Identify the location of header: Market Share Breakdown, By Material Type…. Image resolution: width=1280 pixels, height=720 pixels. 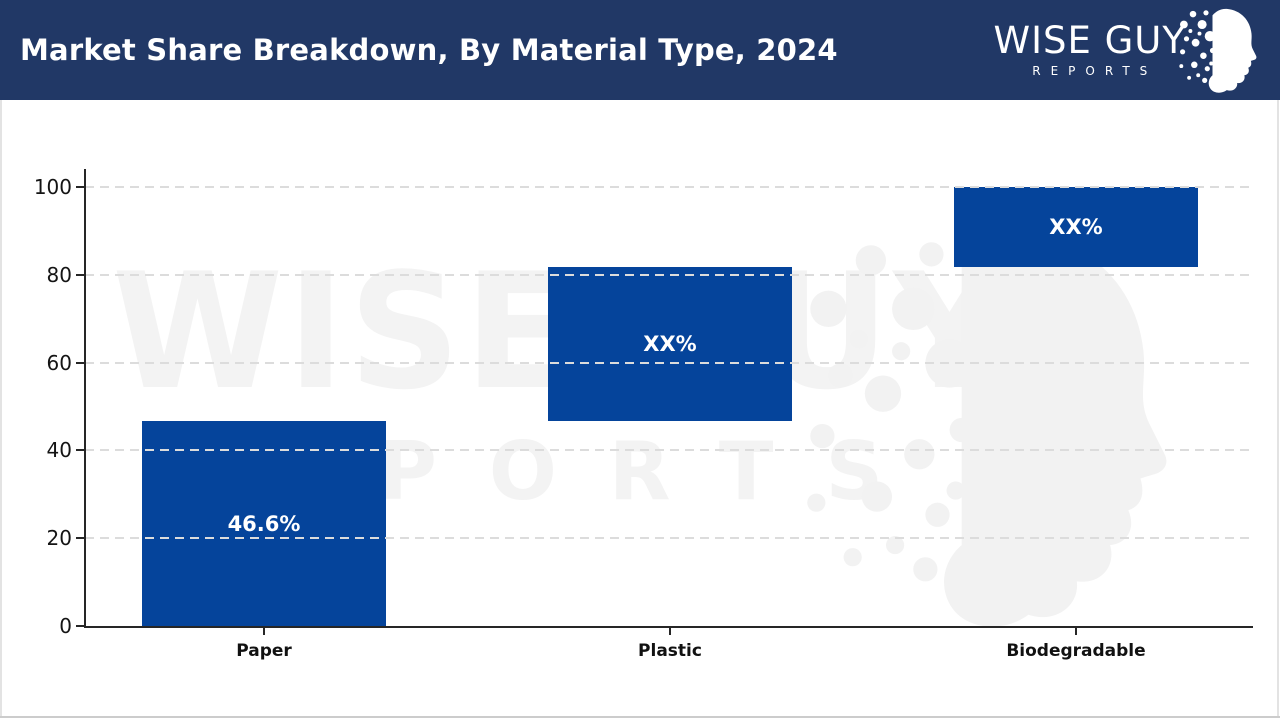
(640, 50).